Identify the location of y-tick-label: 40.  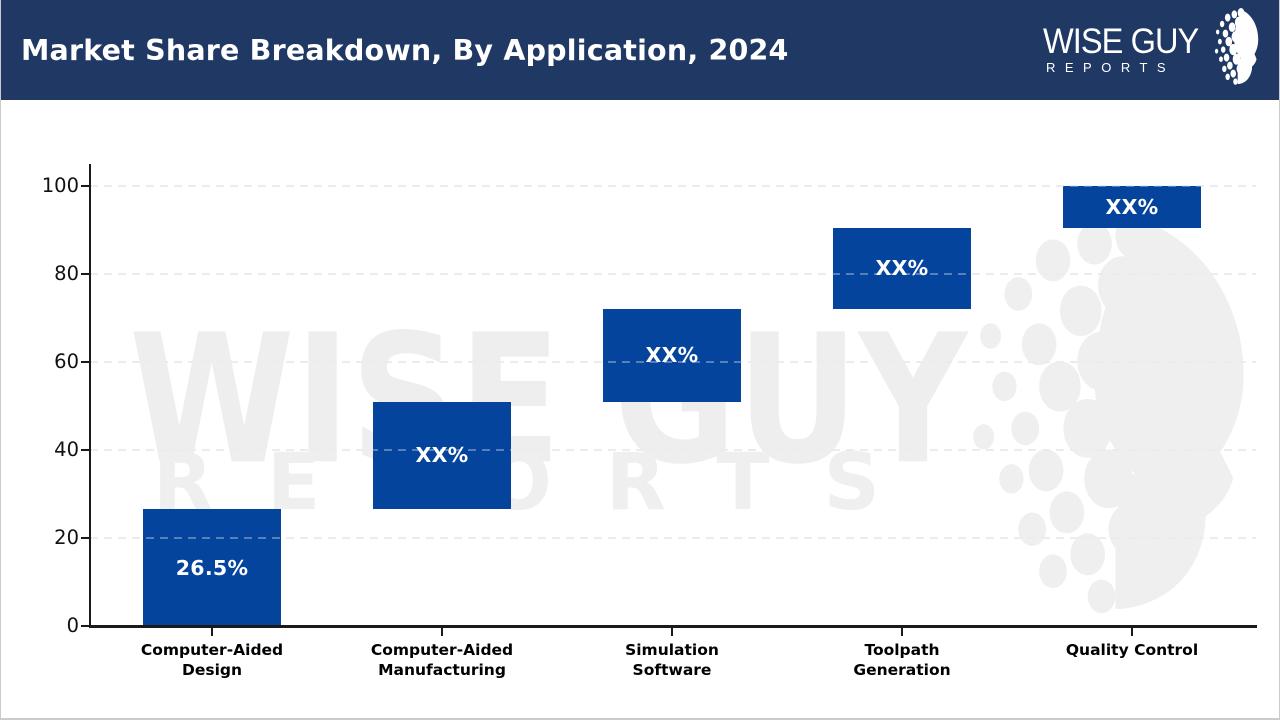
(66, 449).